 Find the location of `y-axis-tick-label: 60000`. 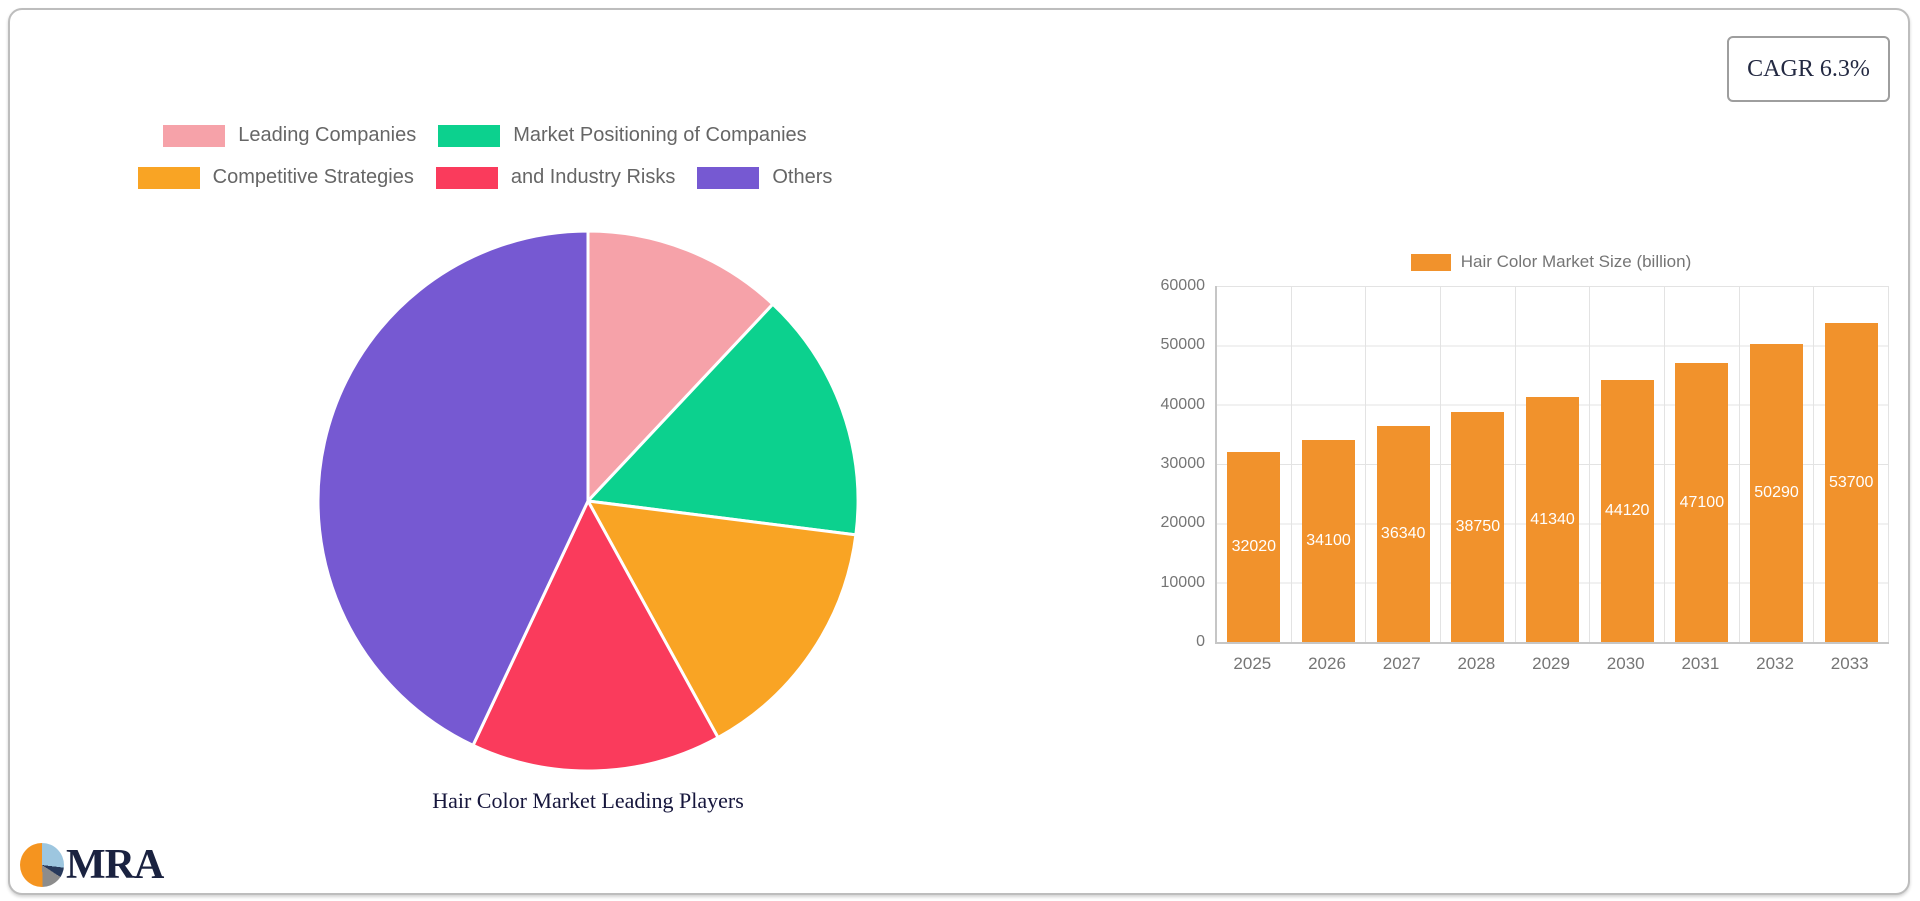

y-axis-tick-label: 60000 is located at coordinates (1183, 285).